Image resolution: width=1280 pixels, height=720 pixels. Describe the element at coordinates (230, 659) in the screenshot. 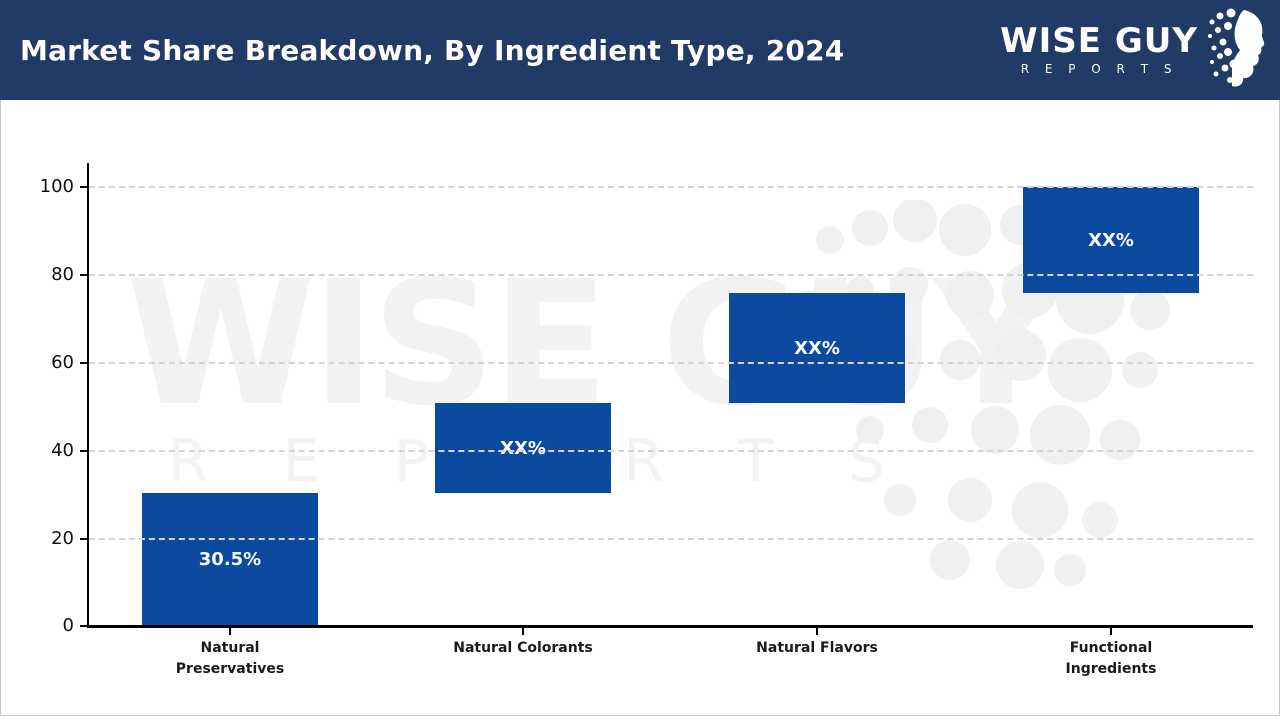

I see `x-category-label: Natural Preservatives` at that location.